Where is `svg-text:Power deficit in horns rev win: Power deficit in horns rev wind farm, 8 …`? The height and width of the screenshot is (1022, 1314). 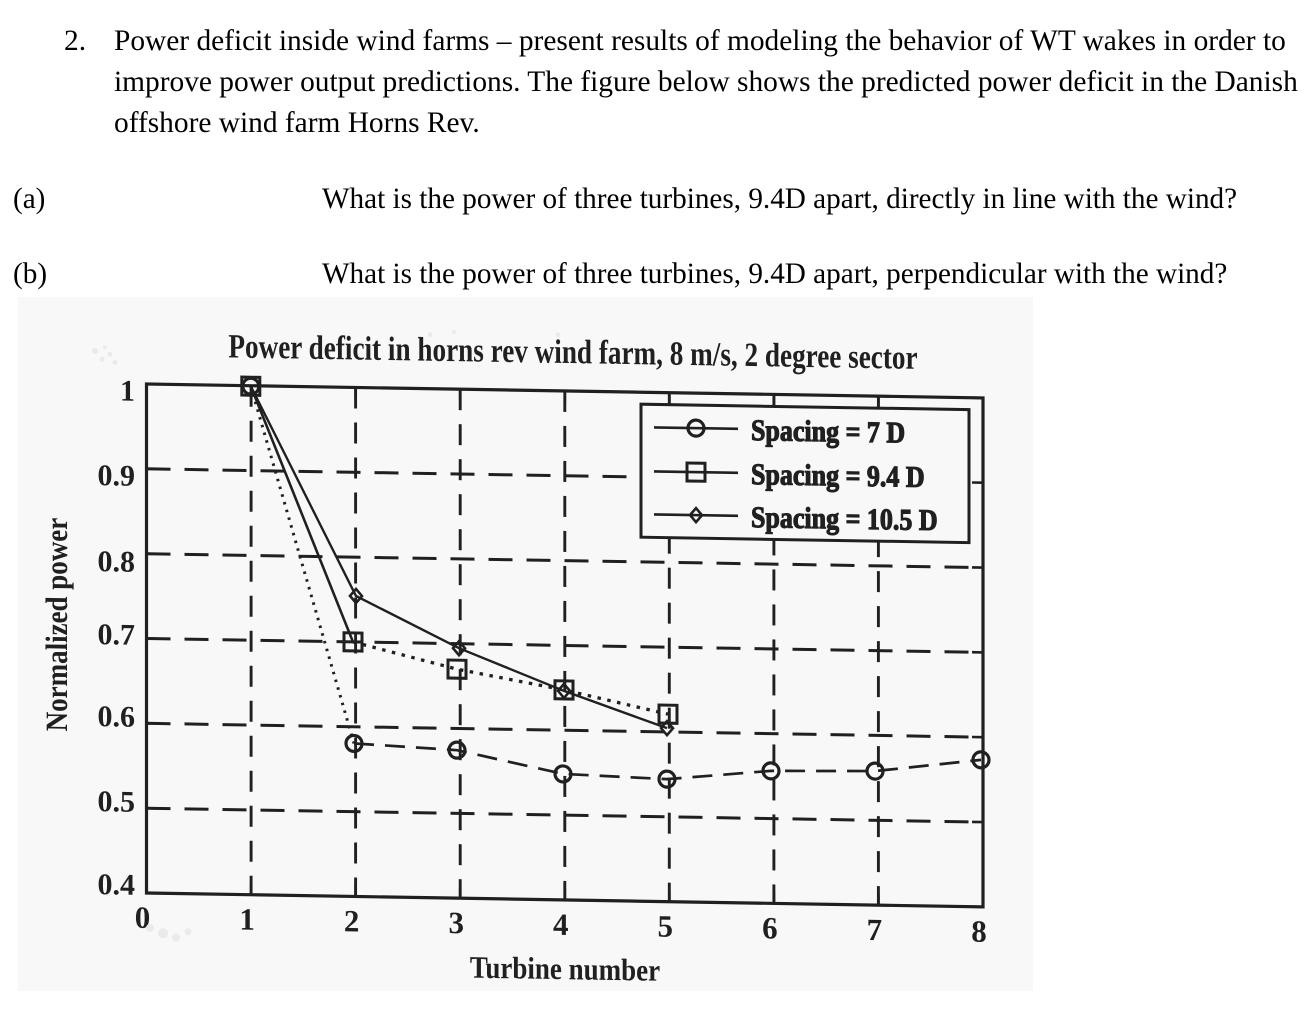 svg-text:Power deficit in horns rev win: Power deficit in horns rev wind farm, 8 … is located at coordinates (572, 352).